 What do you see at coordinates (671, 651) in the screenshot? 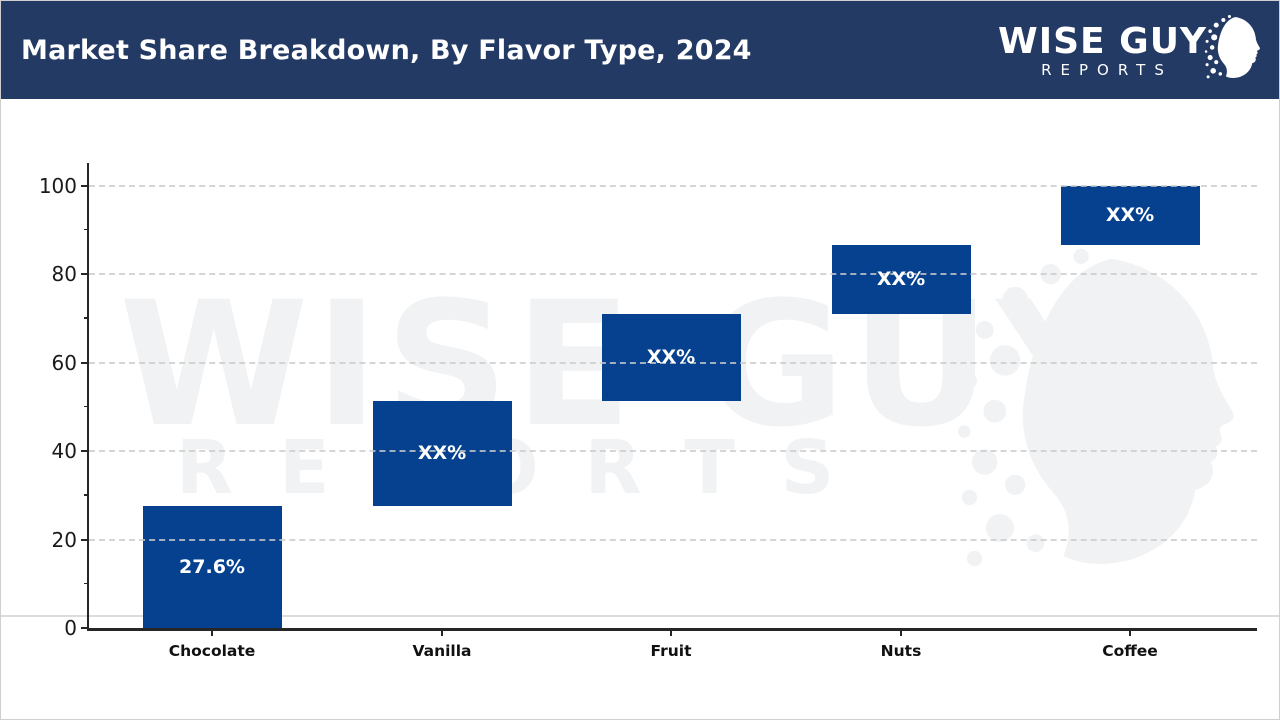
I see `x-category-label: Fruit` at bounding box center [671, 651].